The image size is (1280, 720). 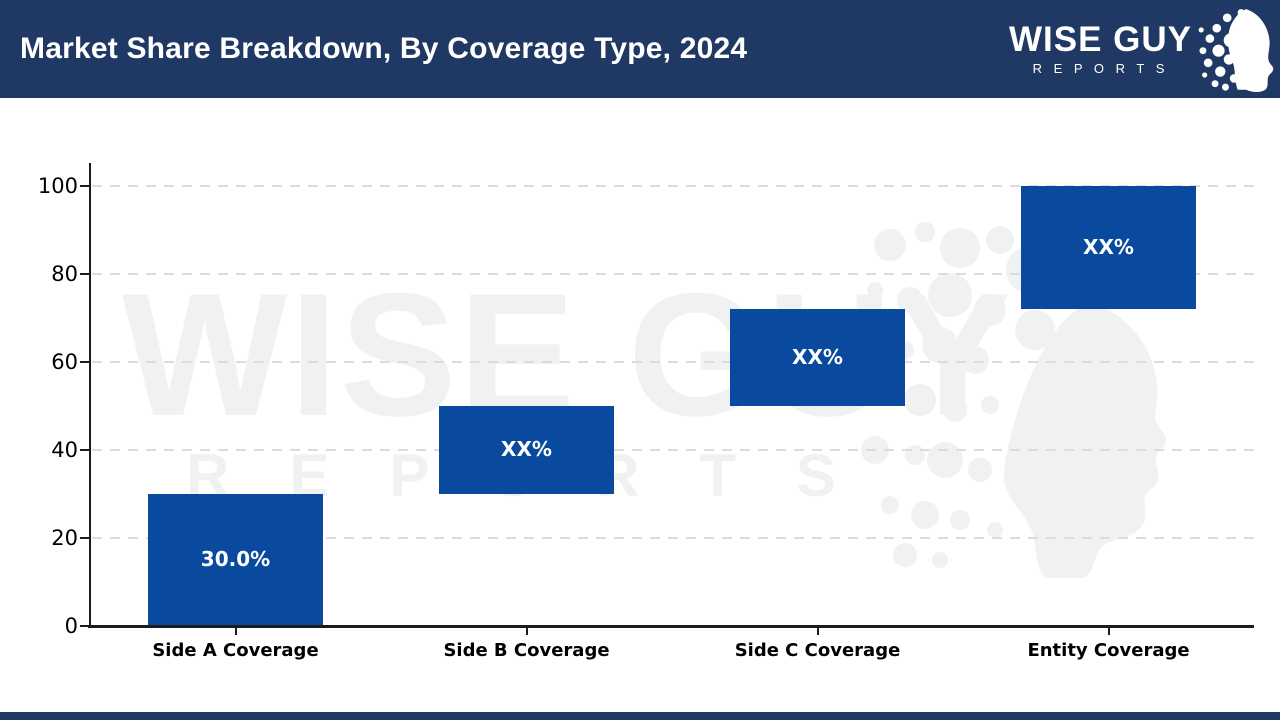 What do you see at coordinates (64, 538) in the screenshot?
I see `y-axis-tick-label: 20` at bounding box center [64, 538].